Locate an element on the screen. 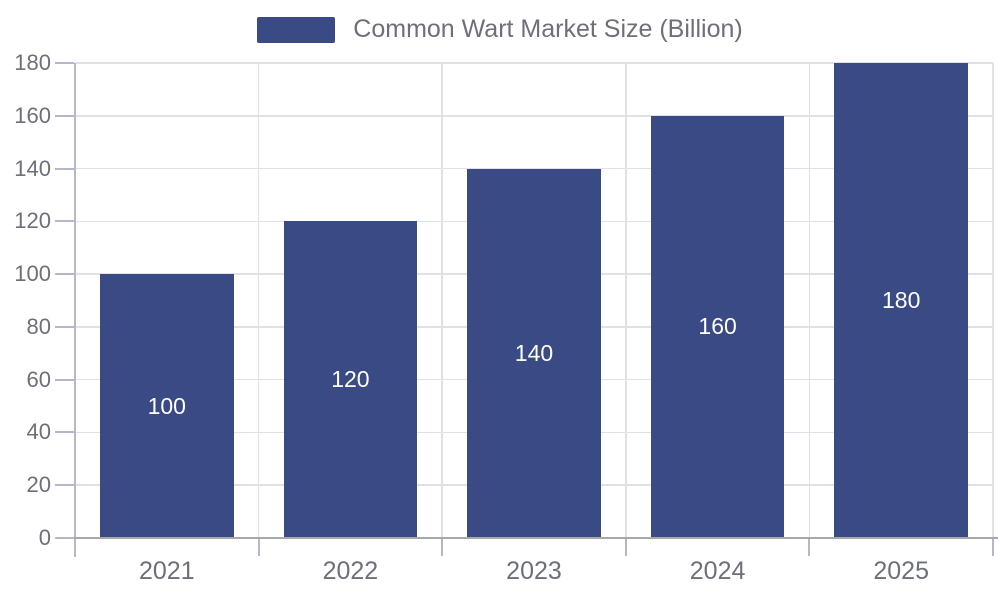 This screenshot has height=600, width=1000. legend-swatch is located at coordinates (296, 29).